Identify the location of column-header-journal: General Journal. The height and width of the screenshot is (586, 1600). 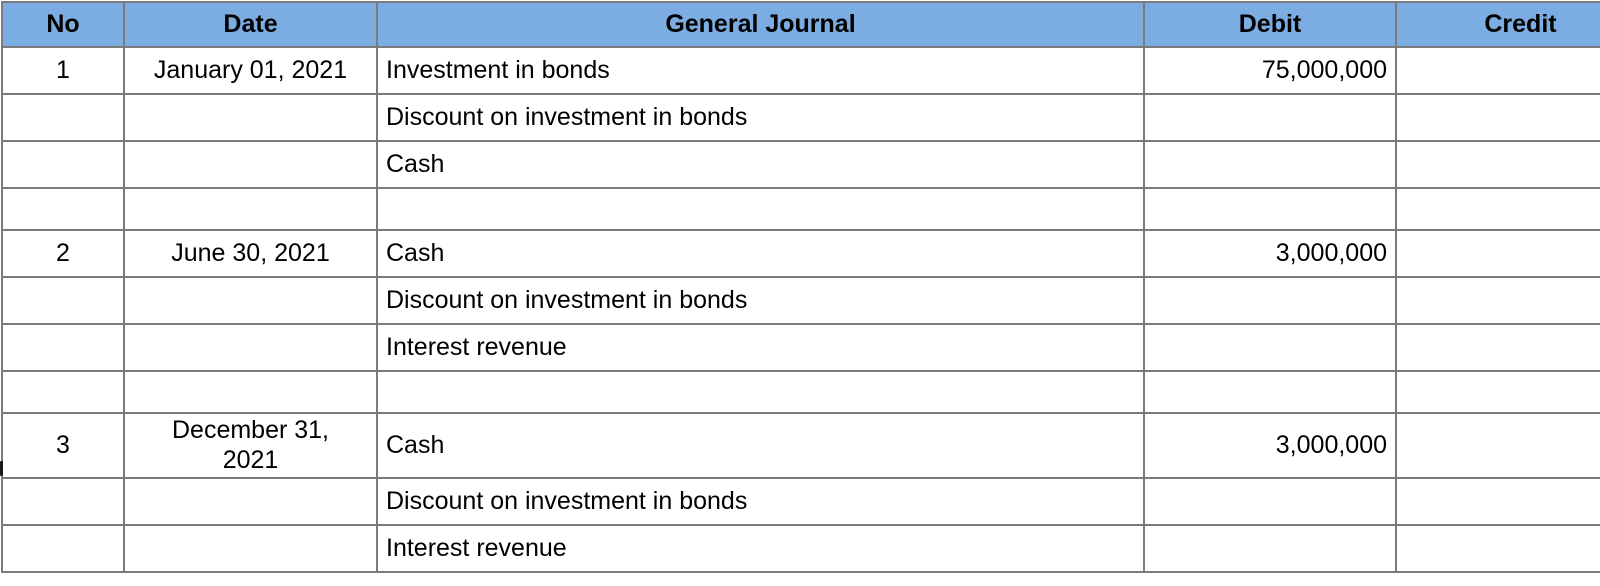
(760, 24).